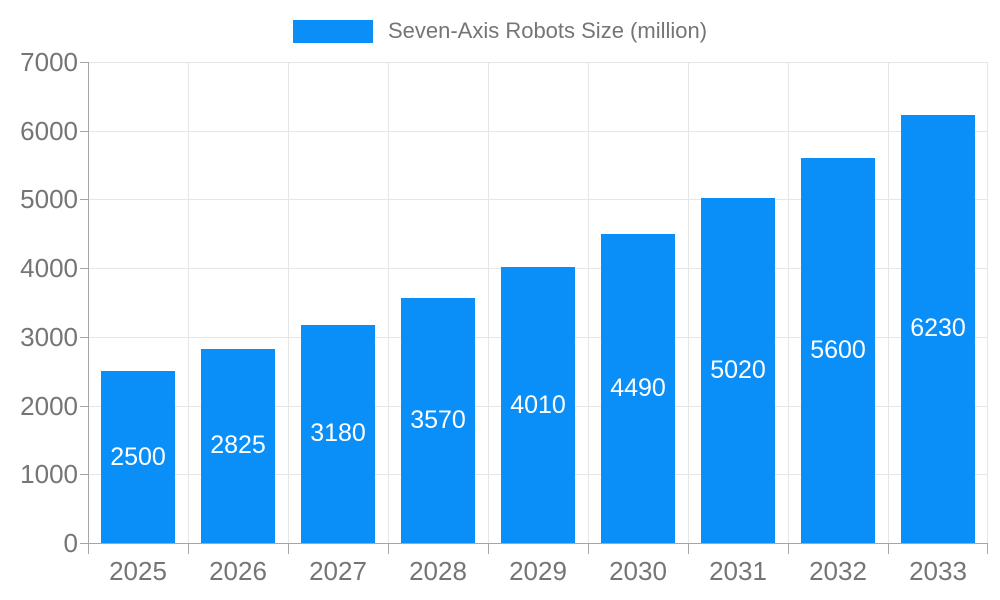 Image resolution: width=1000 pixels, height=600 pixels. I want to click on bar-value-label: 5600, so click(838, 350).